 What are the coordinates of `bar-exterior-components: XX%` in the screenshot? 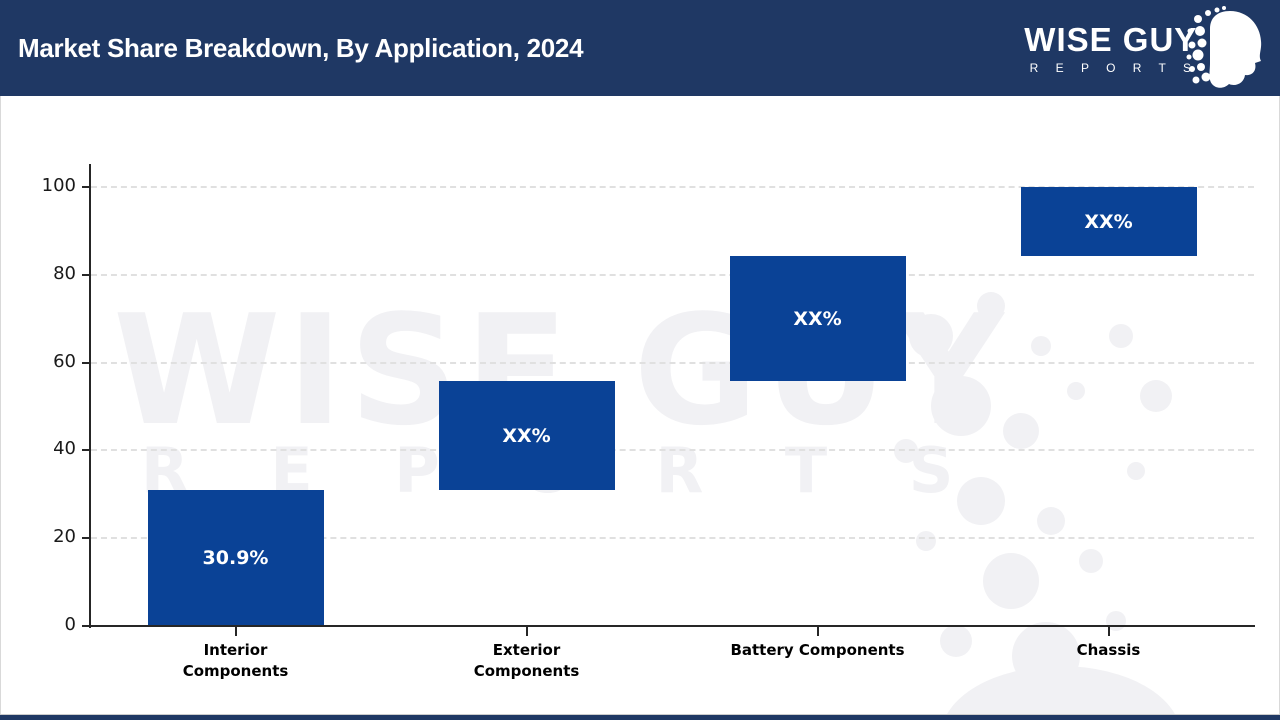 It's located at (526, 436).